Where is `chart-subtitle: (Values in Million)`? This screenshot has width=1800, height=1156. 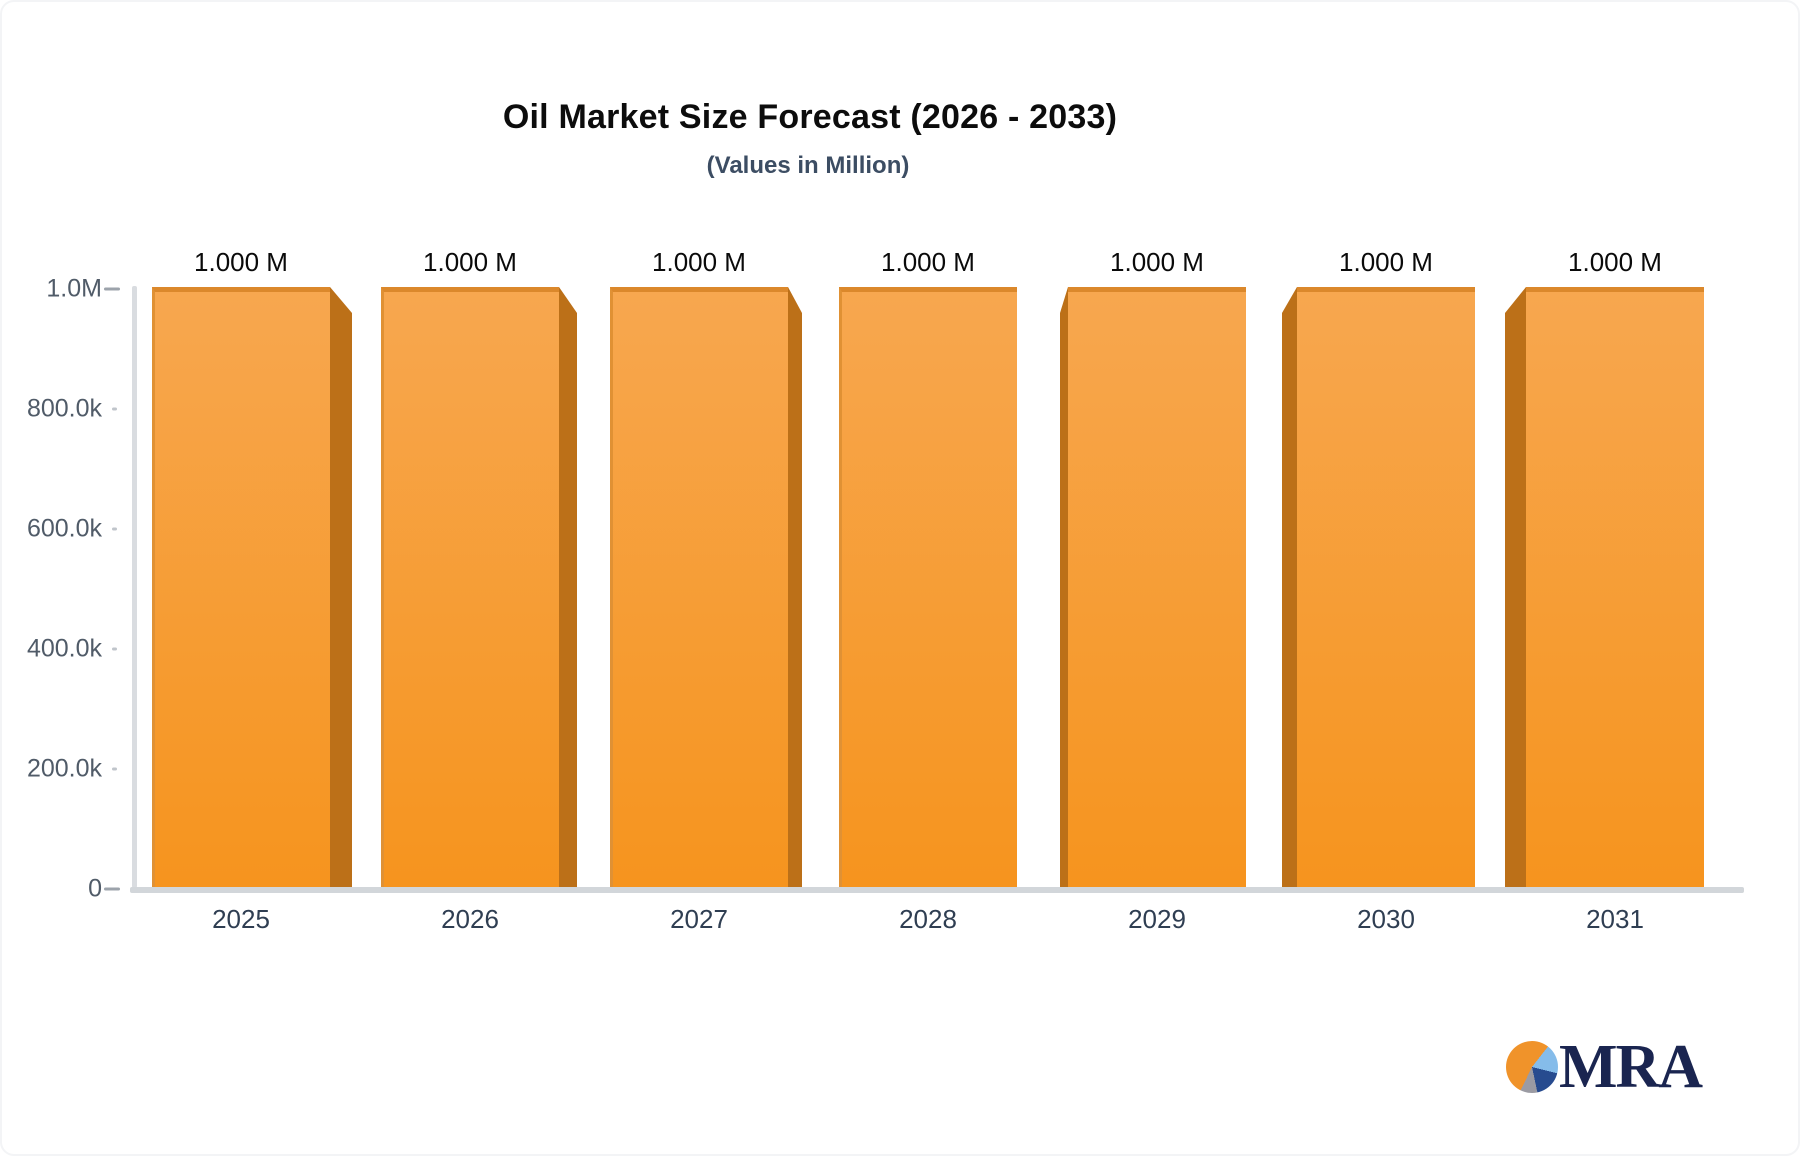
chart-subtitle: (Values in Million) is located at coordinates (808, 165).